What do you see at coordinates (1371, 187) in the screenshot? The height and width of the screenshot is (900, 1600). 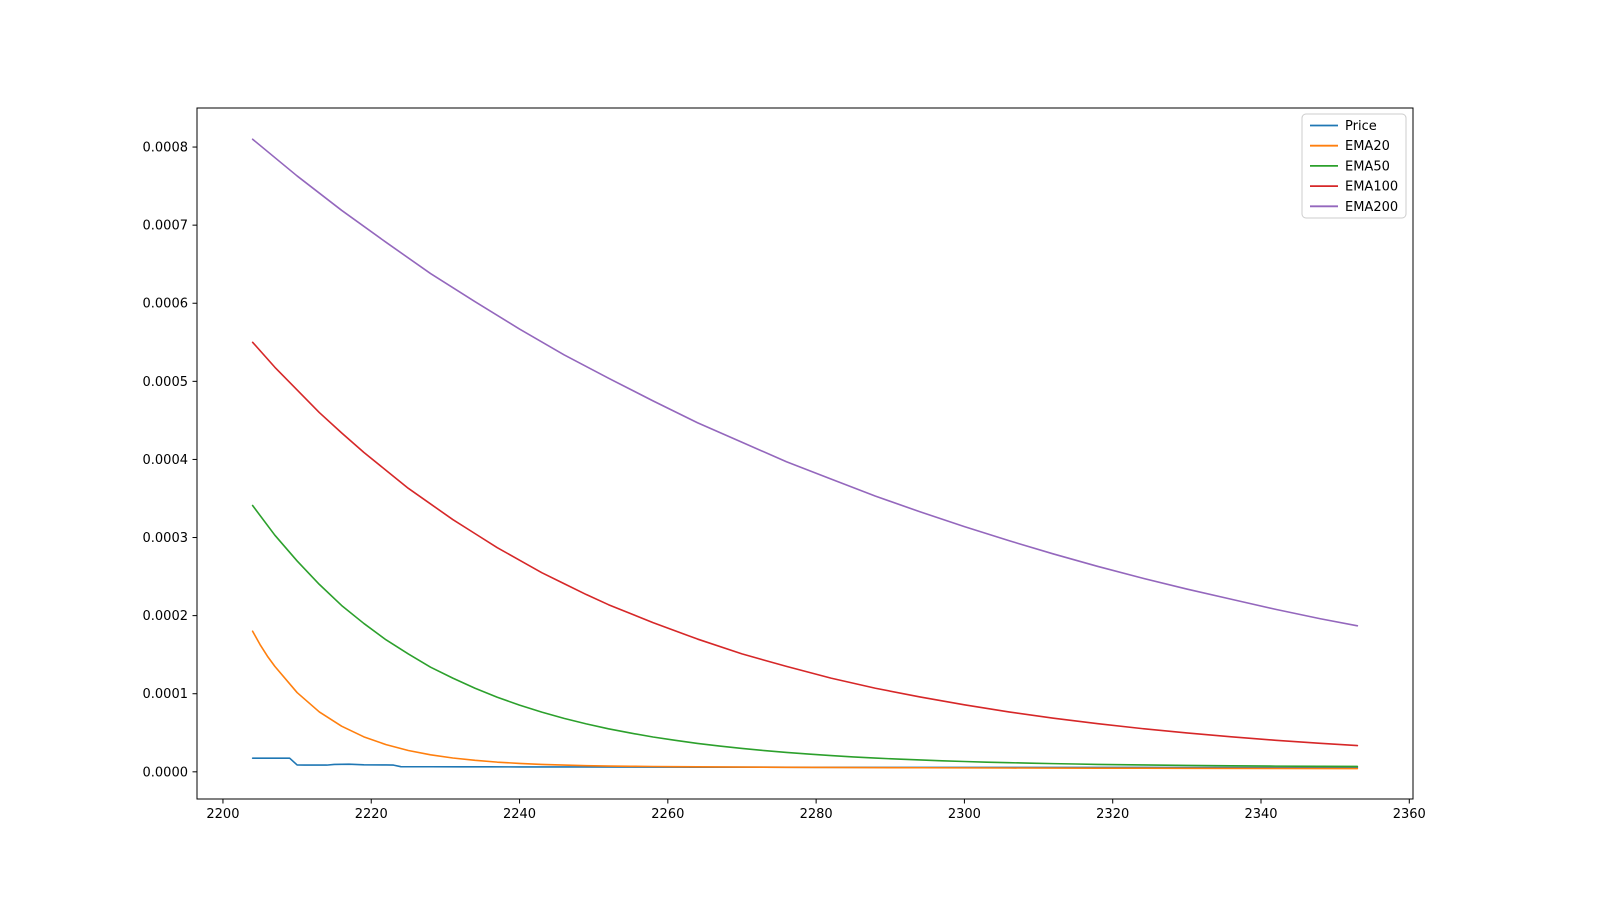 I see `legend-label: EMA100` at bounding box center [1371, 187].